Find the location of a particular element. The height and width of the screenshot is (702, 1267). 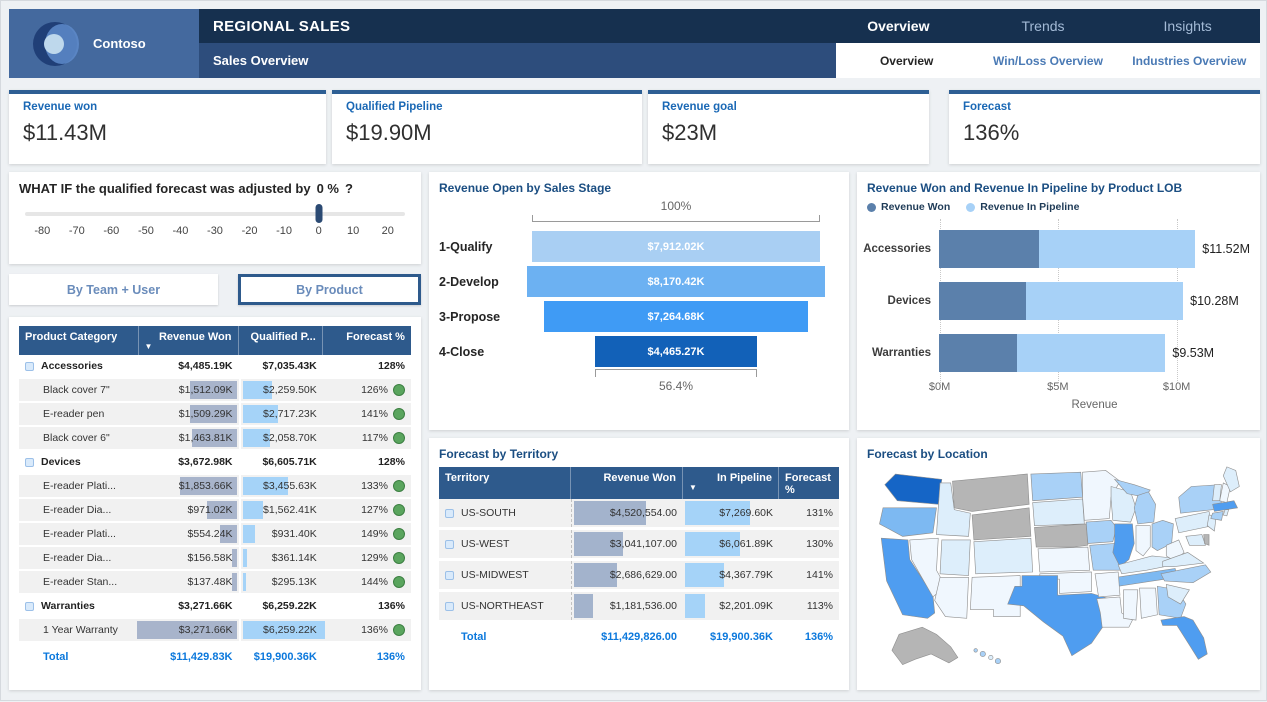

state-tx is located at coordinates (1058, 616).